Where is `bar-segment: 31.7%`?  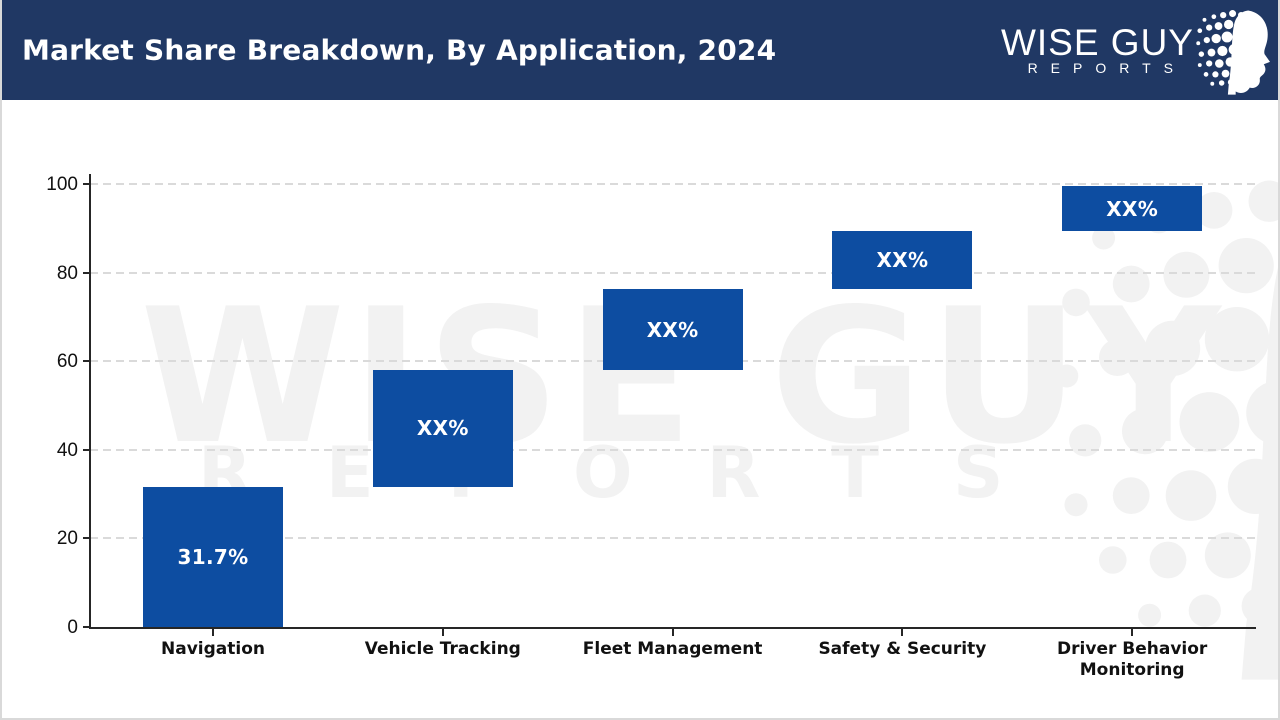 bar-segment: 31.7% is located at coordinates (213, 556).